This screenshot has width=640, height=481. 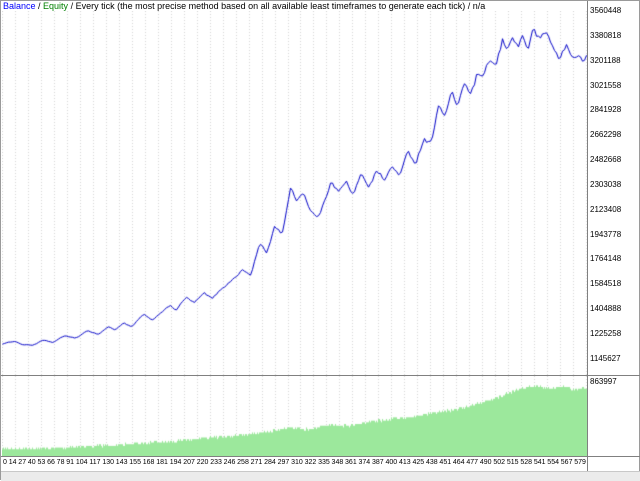 What do you see at coordinates (19, 6) in the screenshot?
I see `balance-legend-label: Balance` at bounding box center [19, 6].